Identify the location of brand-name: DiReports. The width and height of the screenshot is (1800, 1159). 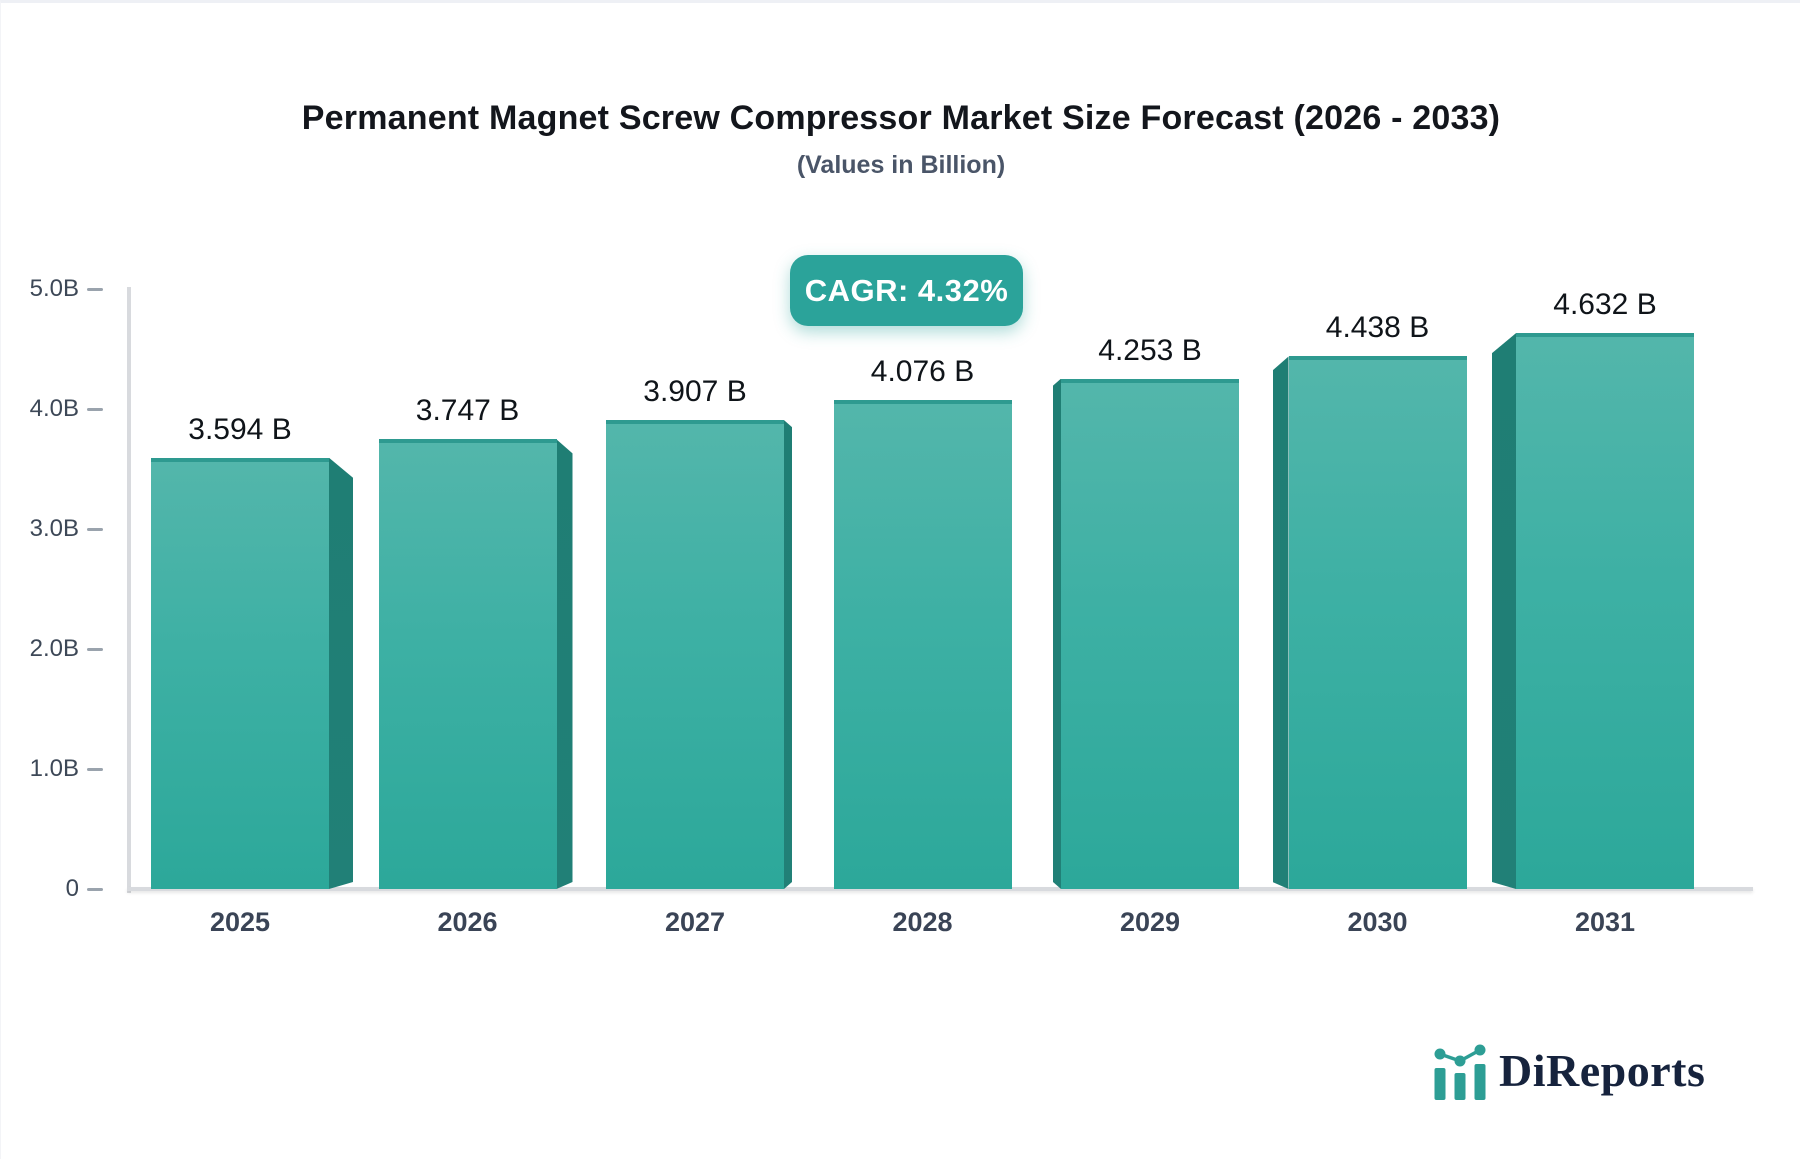
(1602, 1070).